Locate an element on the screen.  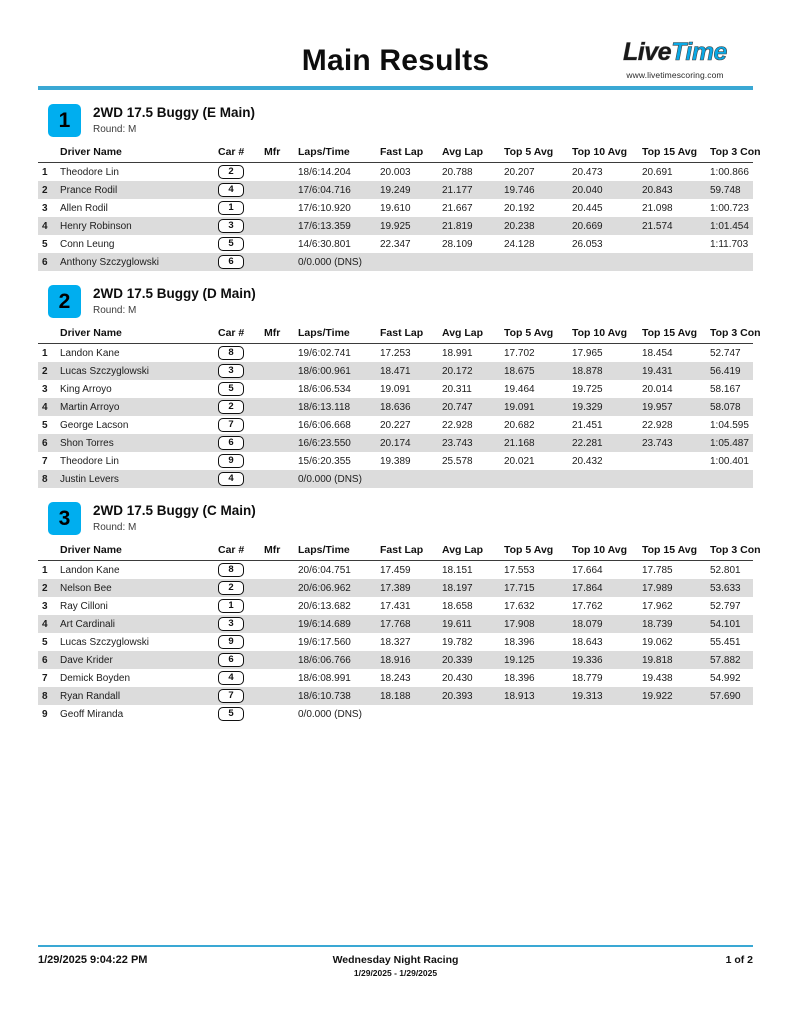
cell-t3: 56.419 is located at coordinates (731, 371).